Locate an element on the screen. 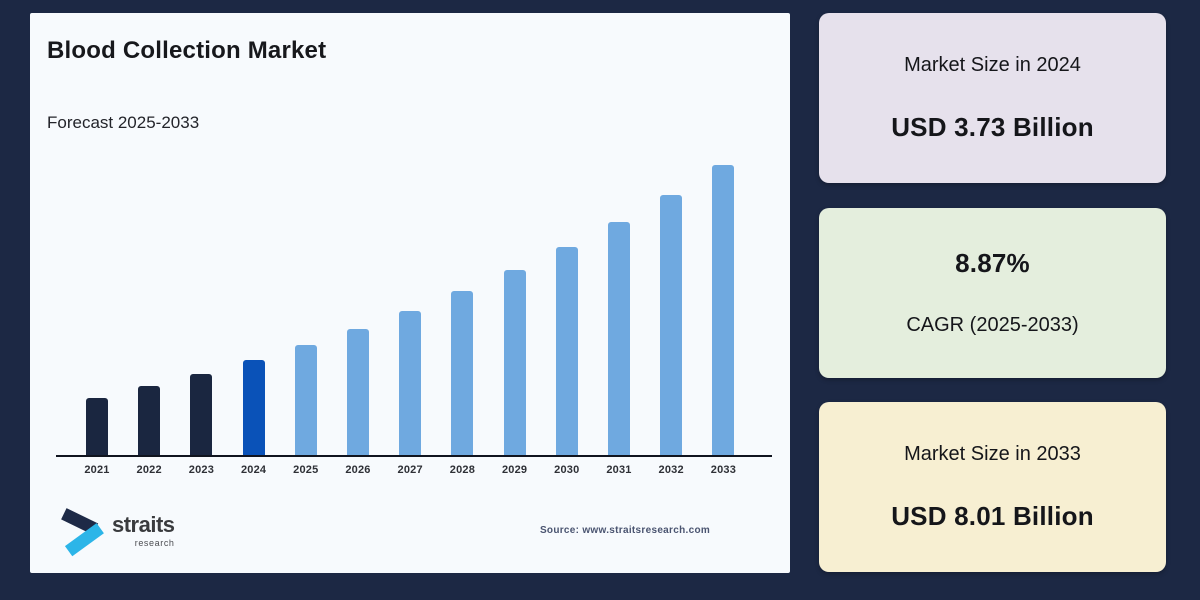 This screenshot has height=600, width=1200. bar-2031 is located at coordinates (619, 338).